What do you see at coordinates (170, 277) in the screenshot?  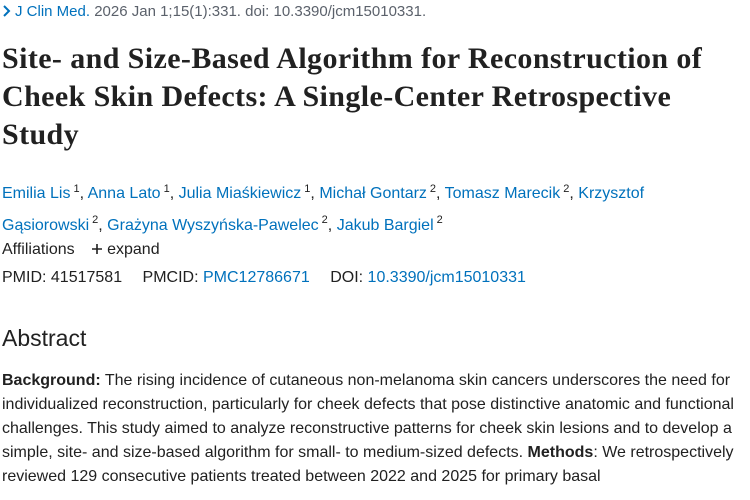 I see `pmcid-label: PMCID:` at bounding box center [170, 277].